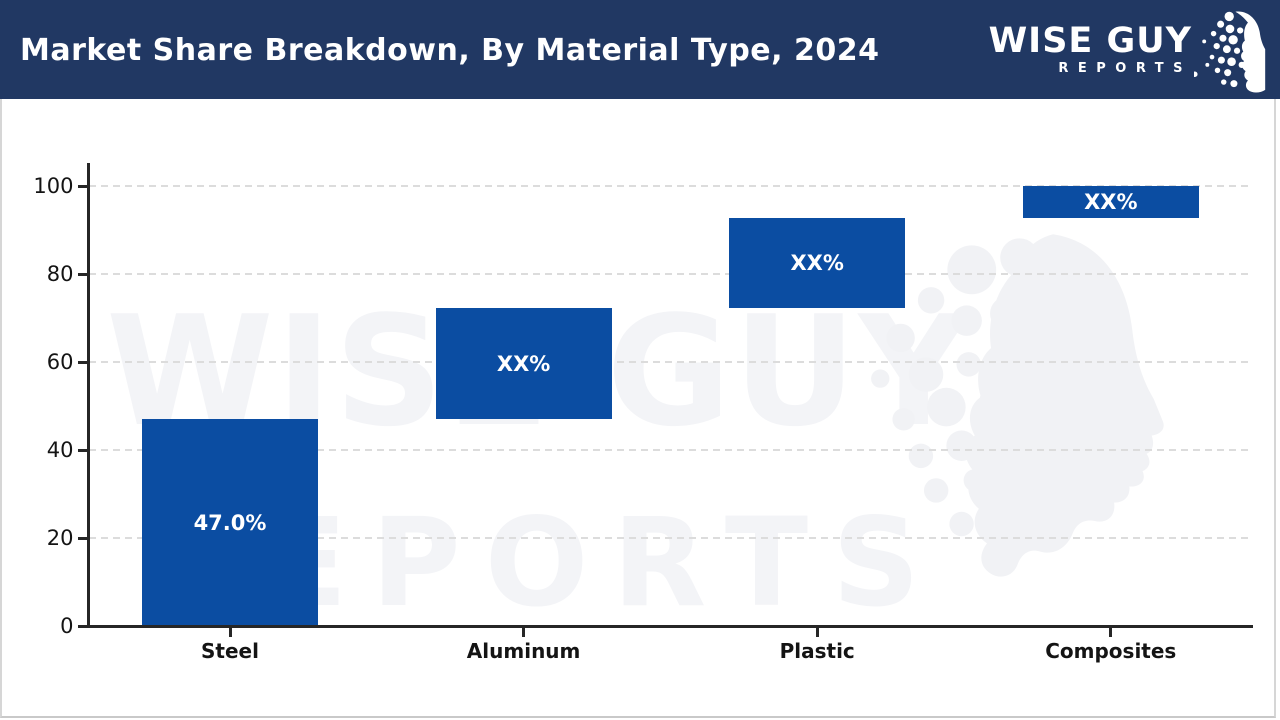  I want to click on watermark-subtitle: REPORTS, so click(545, 563).